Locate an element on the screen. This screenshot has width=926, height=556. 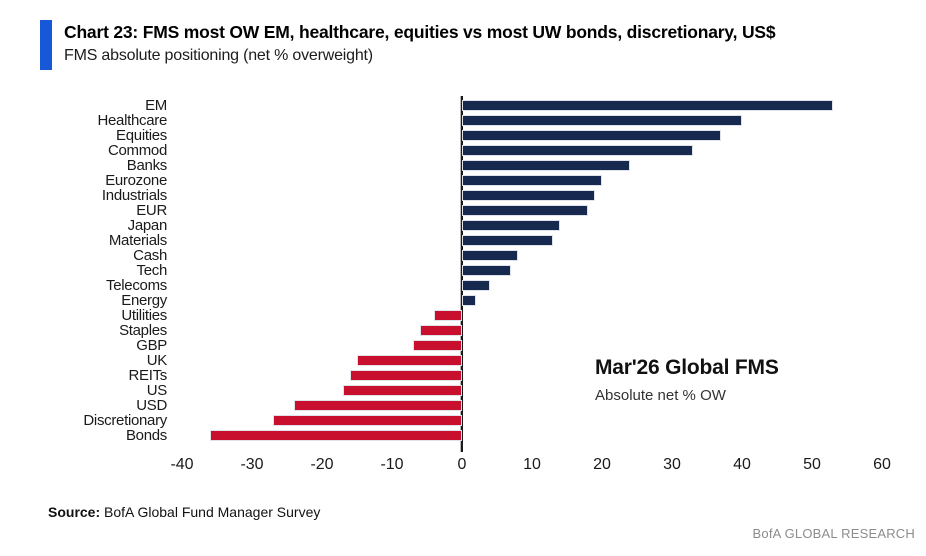
source-label: Source: is located at coordinates (74, 512).